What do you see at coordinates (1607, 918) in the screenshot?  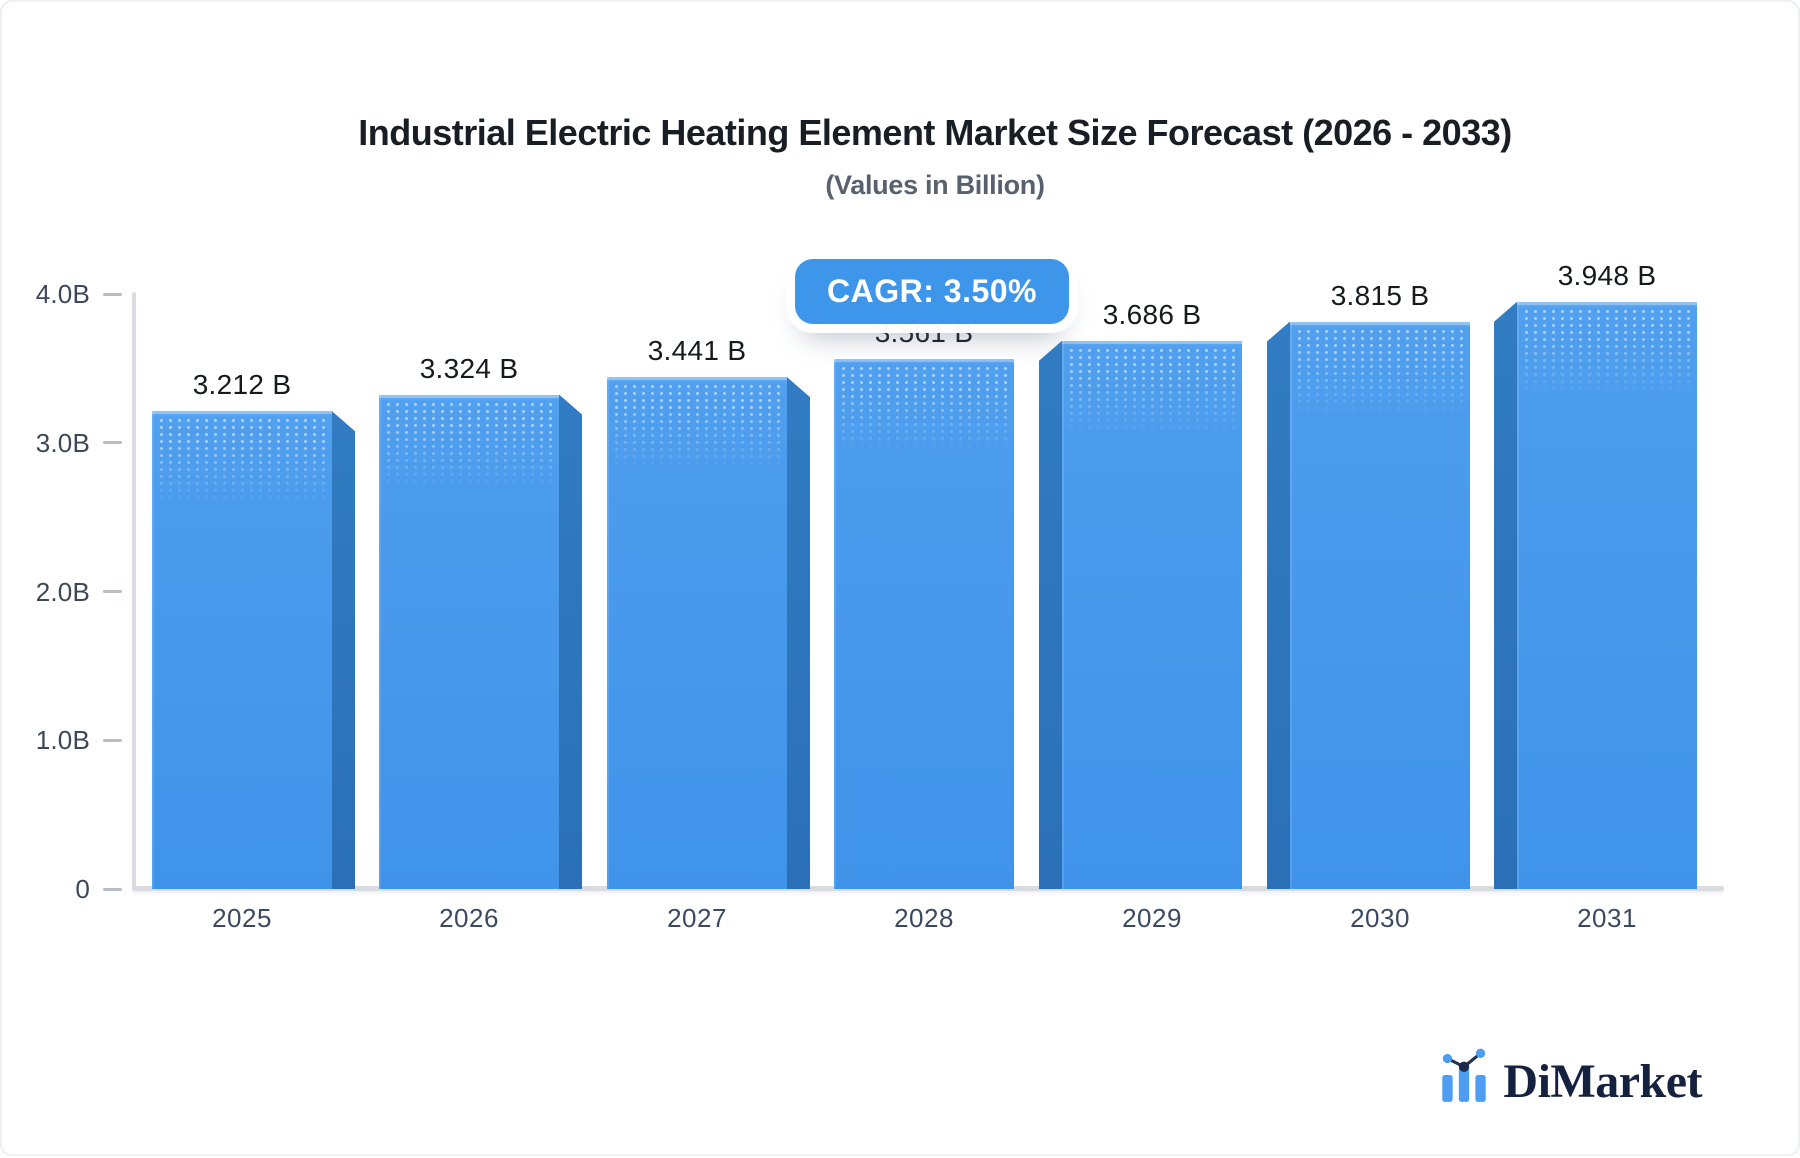 I see `x-tick-label: 2031` at bounding box center [1607, 918].